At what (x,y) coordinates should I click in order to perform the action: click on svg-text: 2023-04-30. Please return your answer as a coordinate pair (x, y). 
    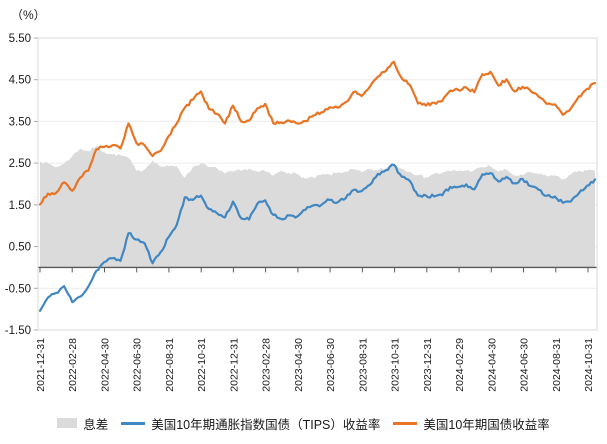
    Looking at the image, I should click on (299, 365).